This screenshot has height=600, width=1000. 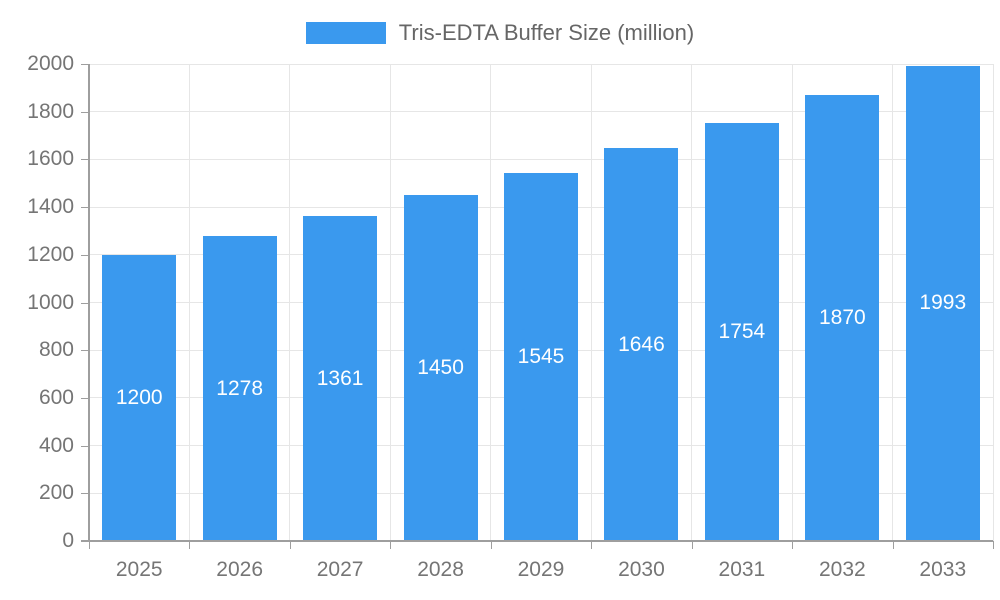 What do you see at coordinates (56, 445) in the screenshot?
I see `y-tick-label: 400` at bounding box center [56, 445].